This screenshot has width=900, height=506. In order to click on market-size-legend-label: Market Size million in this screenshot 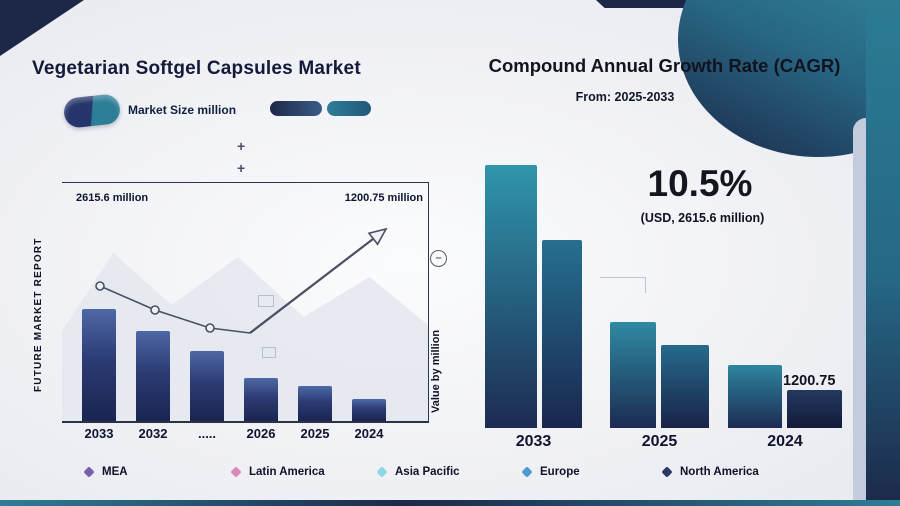, I will do `click(182, 110)`.